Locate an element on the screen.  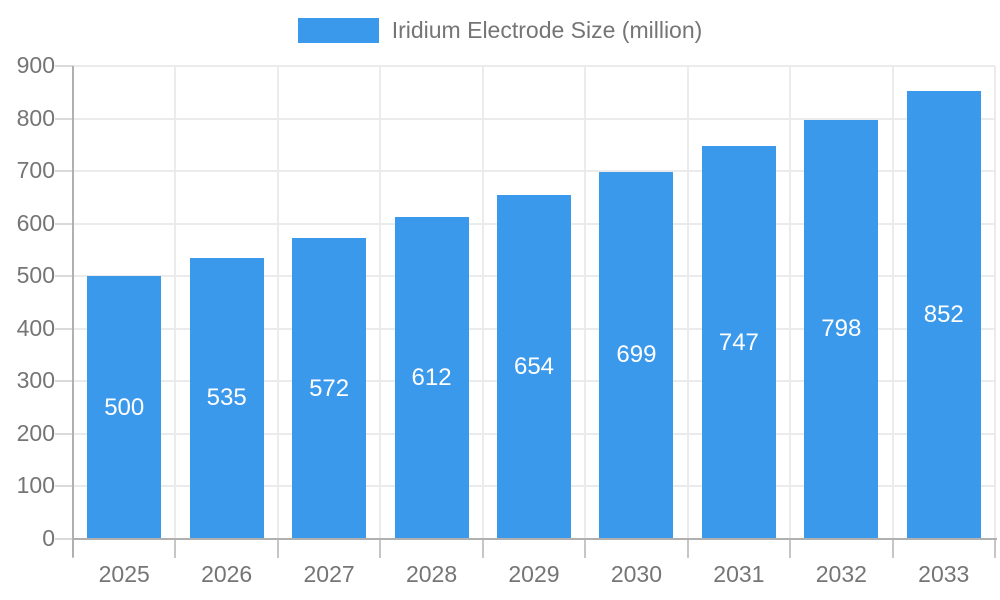
legend: Iridium Electrode Size (million) is located at coordinates (500, 30).